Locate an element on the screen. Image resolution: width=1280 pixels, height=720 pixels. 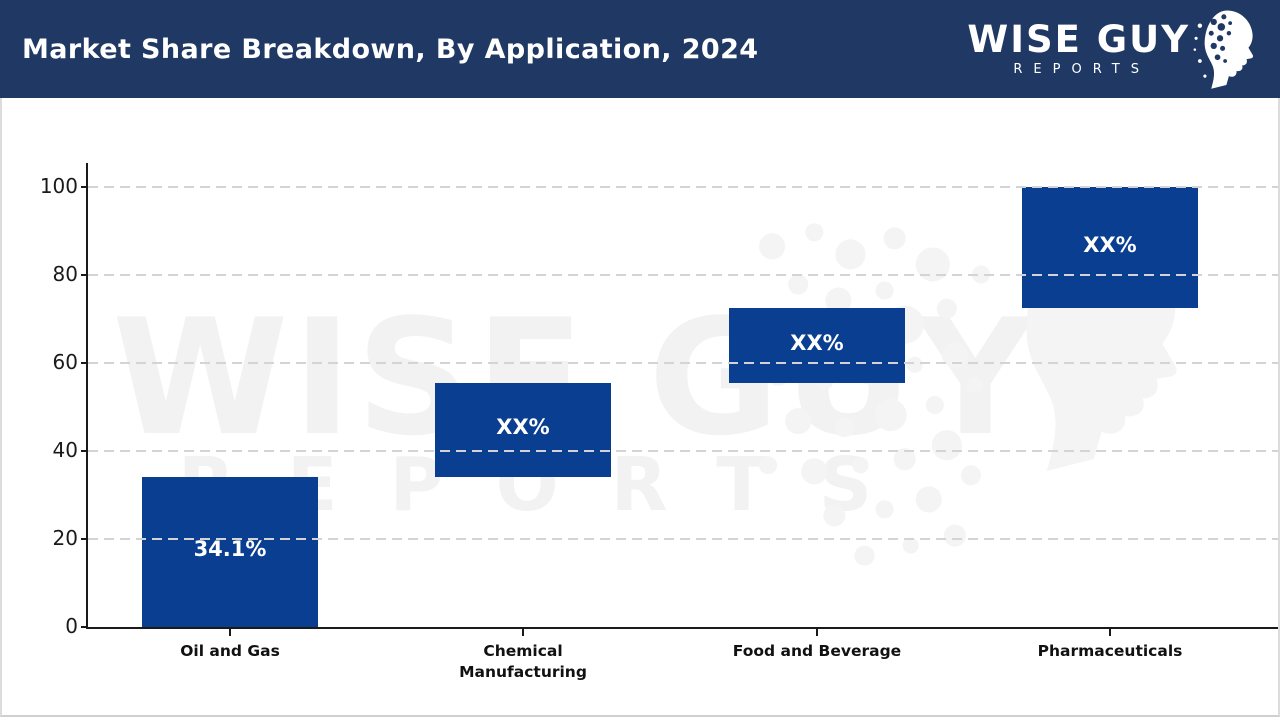
y-axis-line is located at coordinates (87, 396).